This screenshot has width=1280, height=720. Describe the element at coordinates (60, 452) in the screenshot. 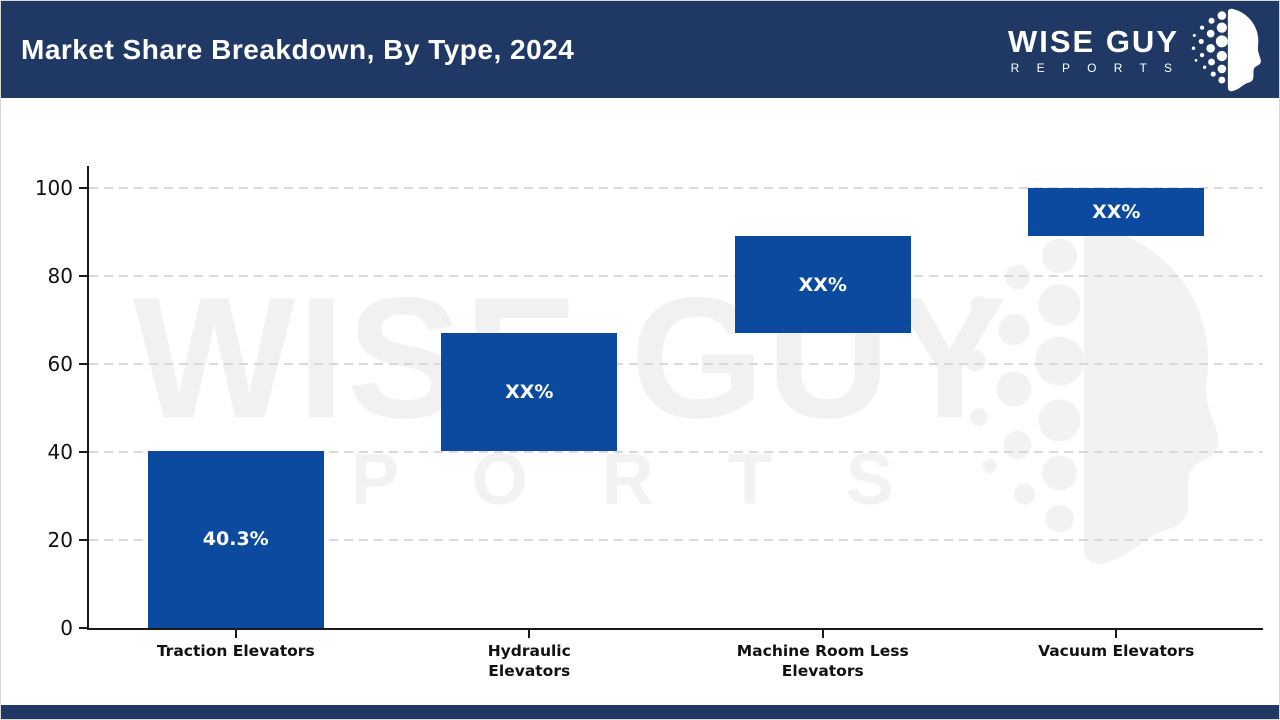

I see `y-tick-label-40: 40` at that location.